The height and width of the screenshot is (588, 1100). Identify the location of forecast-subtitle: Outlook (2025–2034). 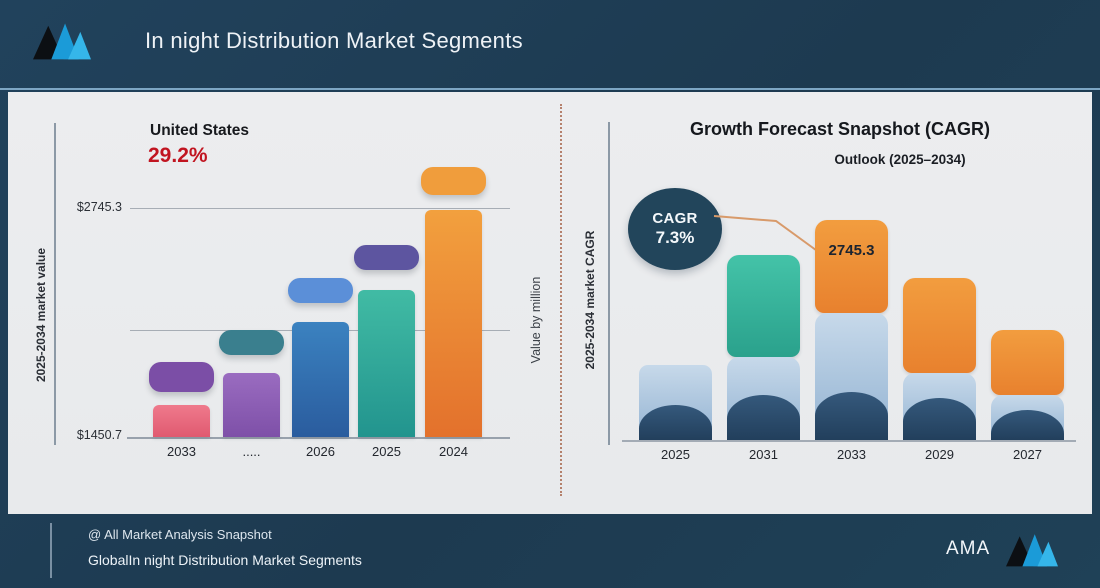
(900, 159).